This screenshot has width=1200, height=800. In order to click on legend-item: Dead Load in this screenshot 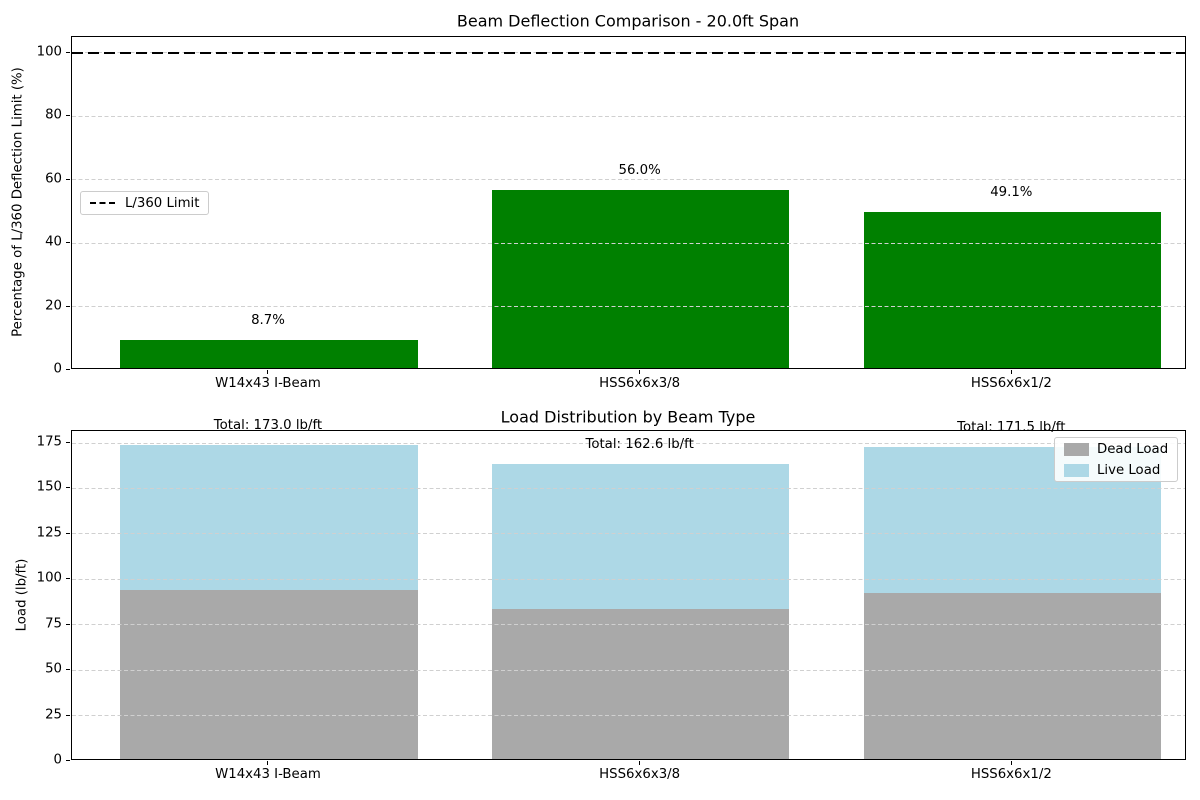, I will do `click(1116, 449)`.